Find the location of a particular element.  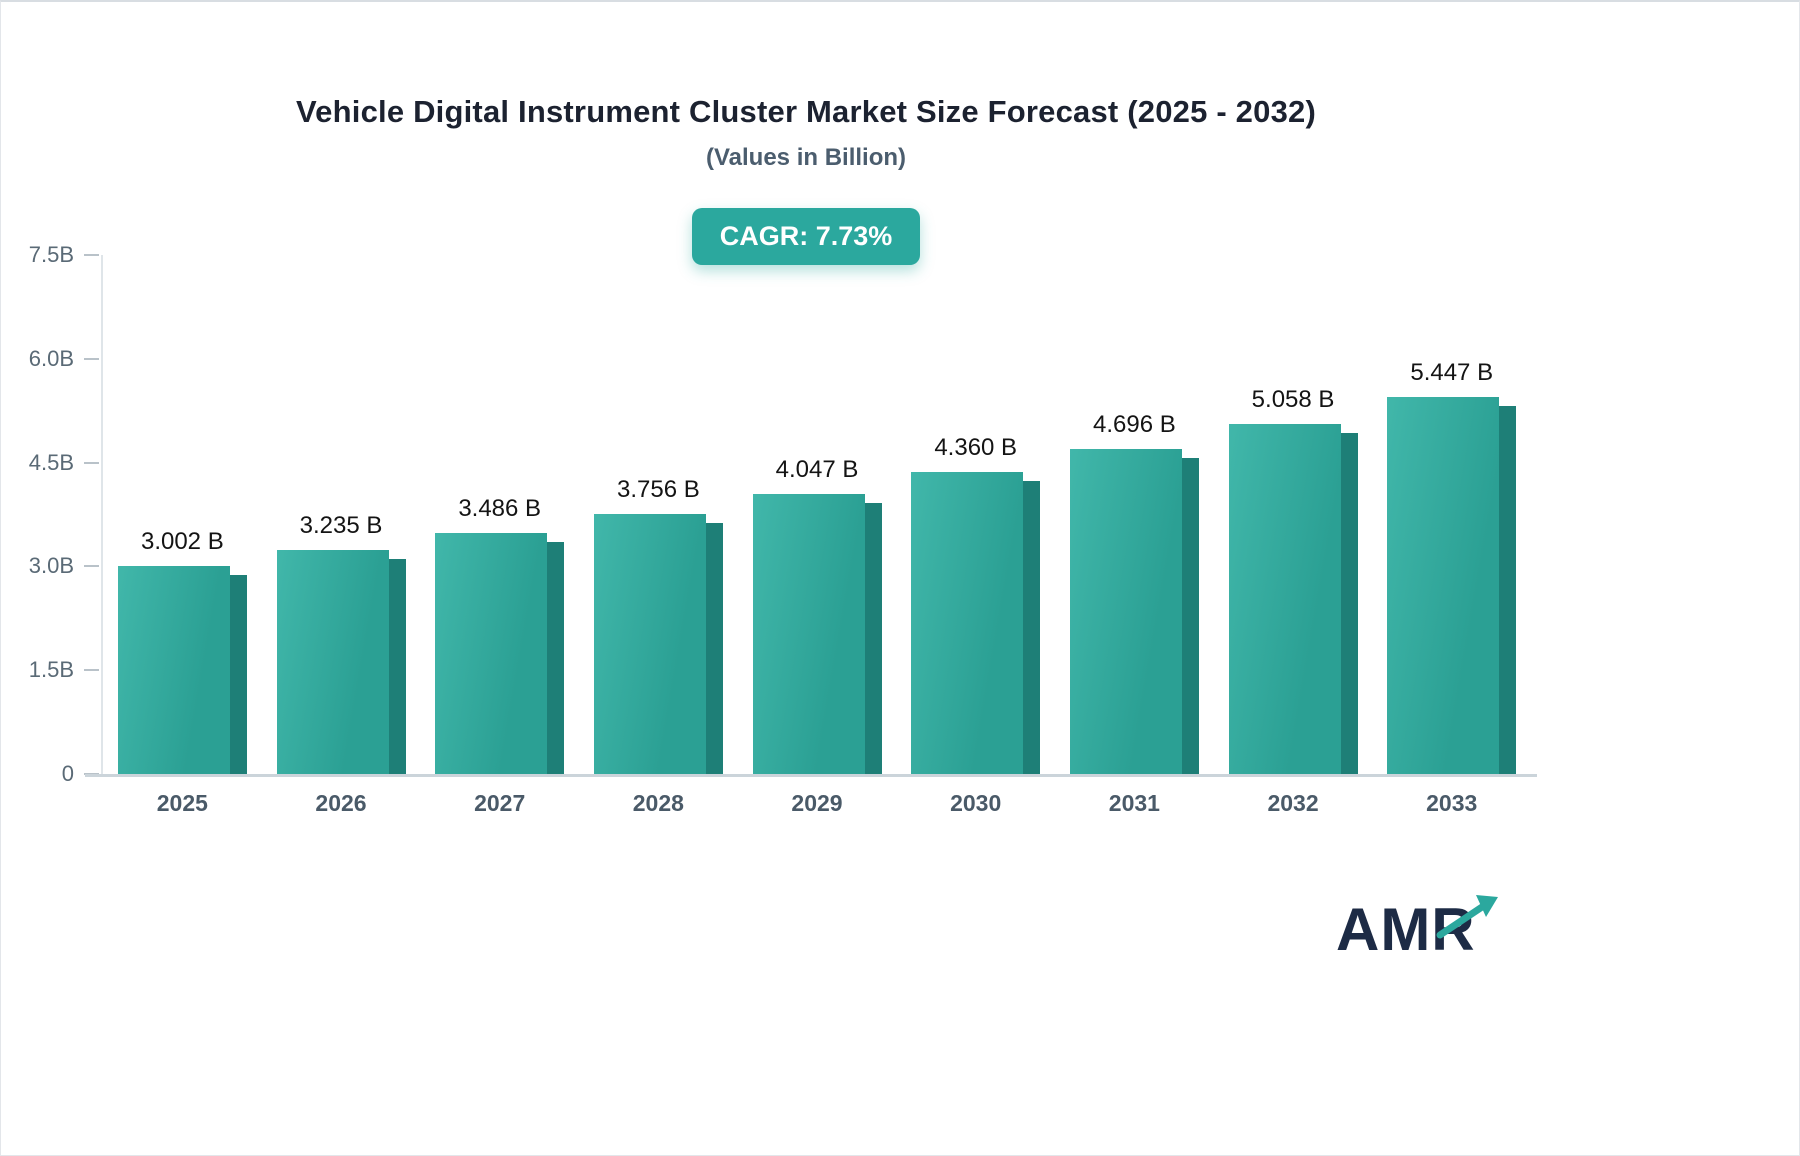

y-axis-tick: 1.5B is located at coordinates (64, 670).